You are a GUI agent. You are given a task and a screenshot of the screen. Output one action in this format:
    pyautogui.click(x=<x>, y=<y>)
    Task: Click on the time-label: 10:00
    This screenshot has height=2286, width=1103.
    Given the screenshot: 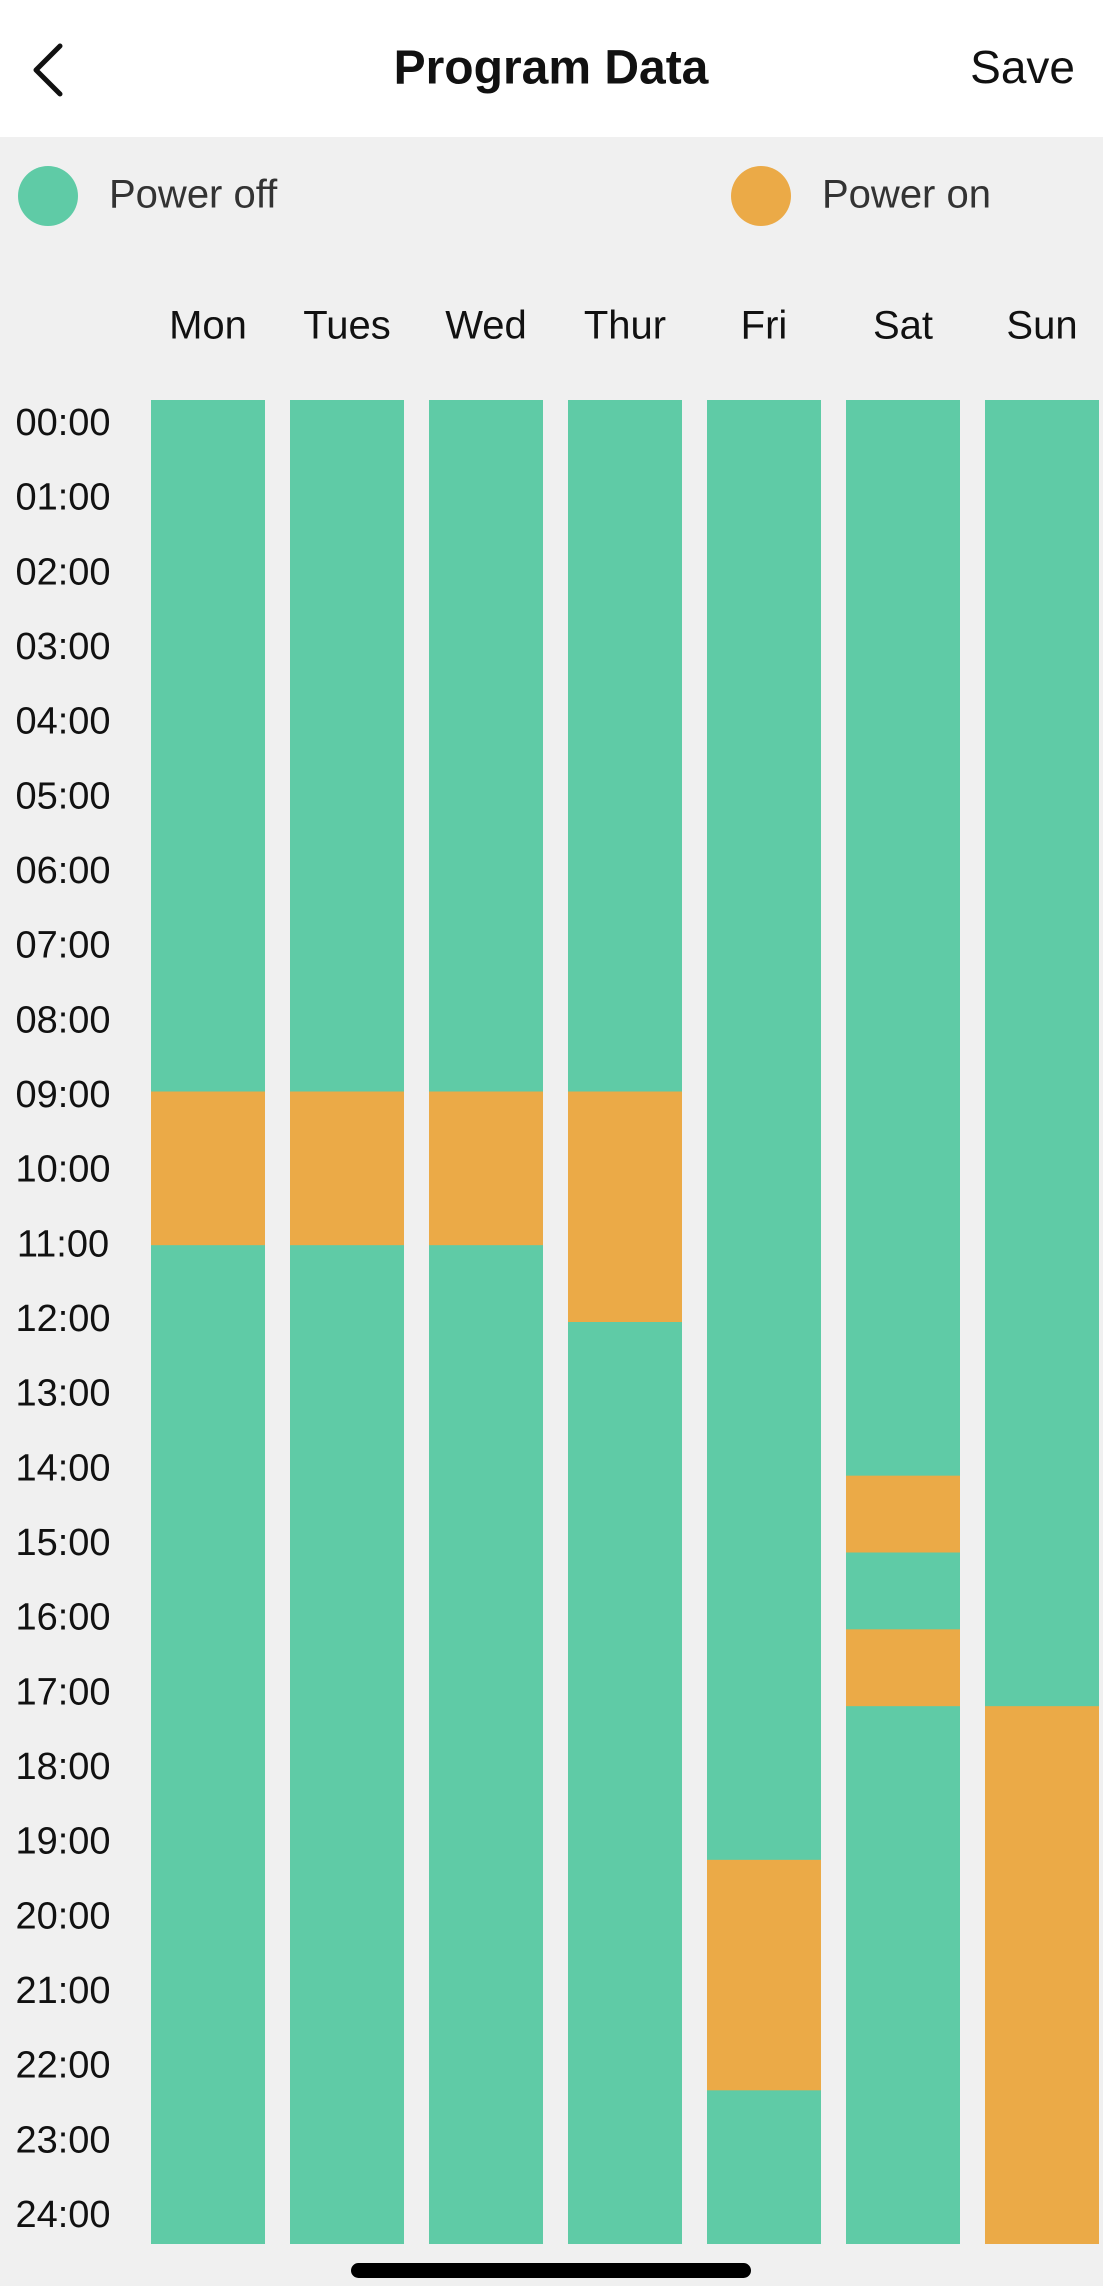 What is the action you would take?
    pyautogui.click(x=62, y=1170)
    